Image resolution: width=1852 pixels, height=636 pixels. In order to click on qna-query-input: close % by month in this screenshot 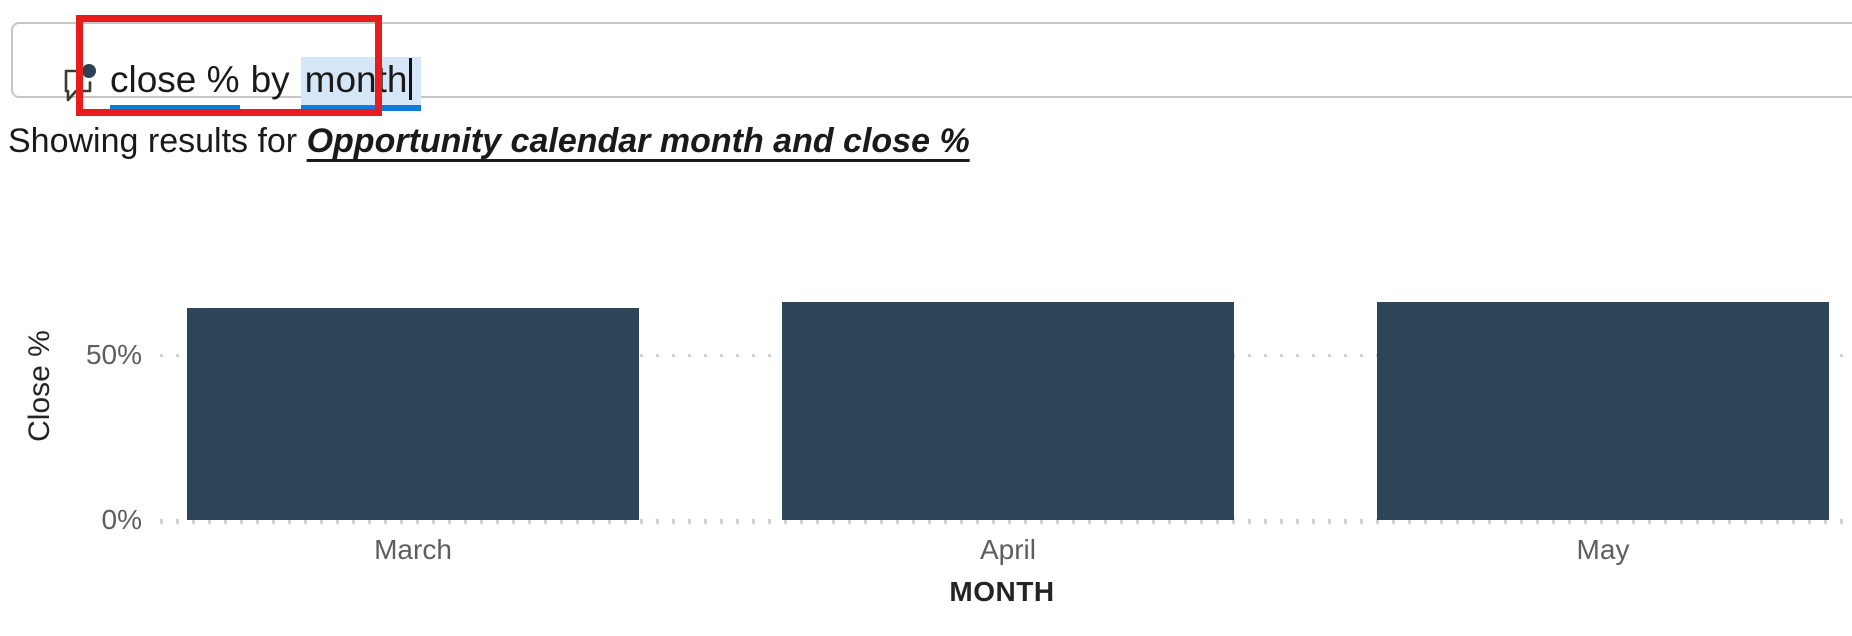, I will do `click(266, 85)`.